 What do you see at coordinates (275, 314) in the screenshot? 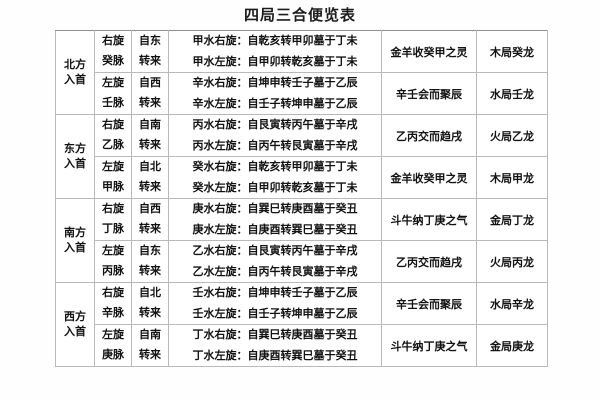
I see `description-line2: 壬水左旋：自壬子转坤申墓于乙辰` at bounding box center [275, 314].